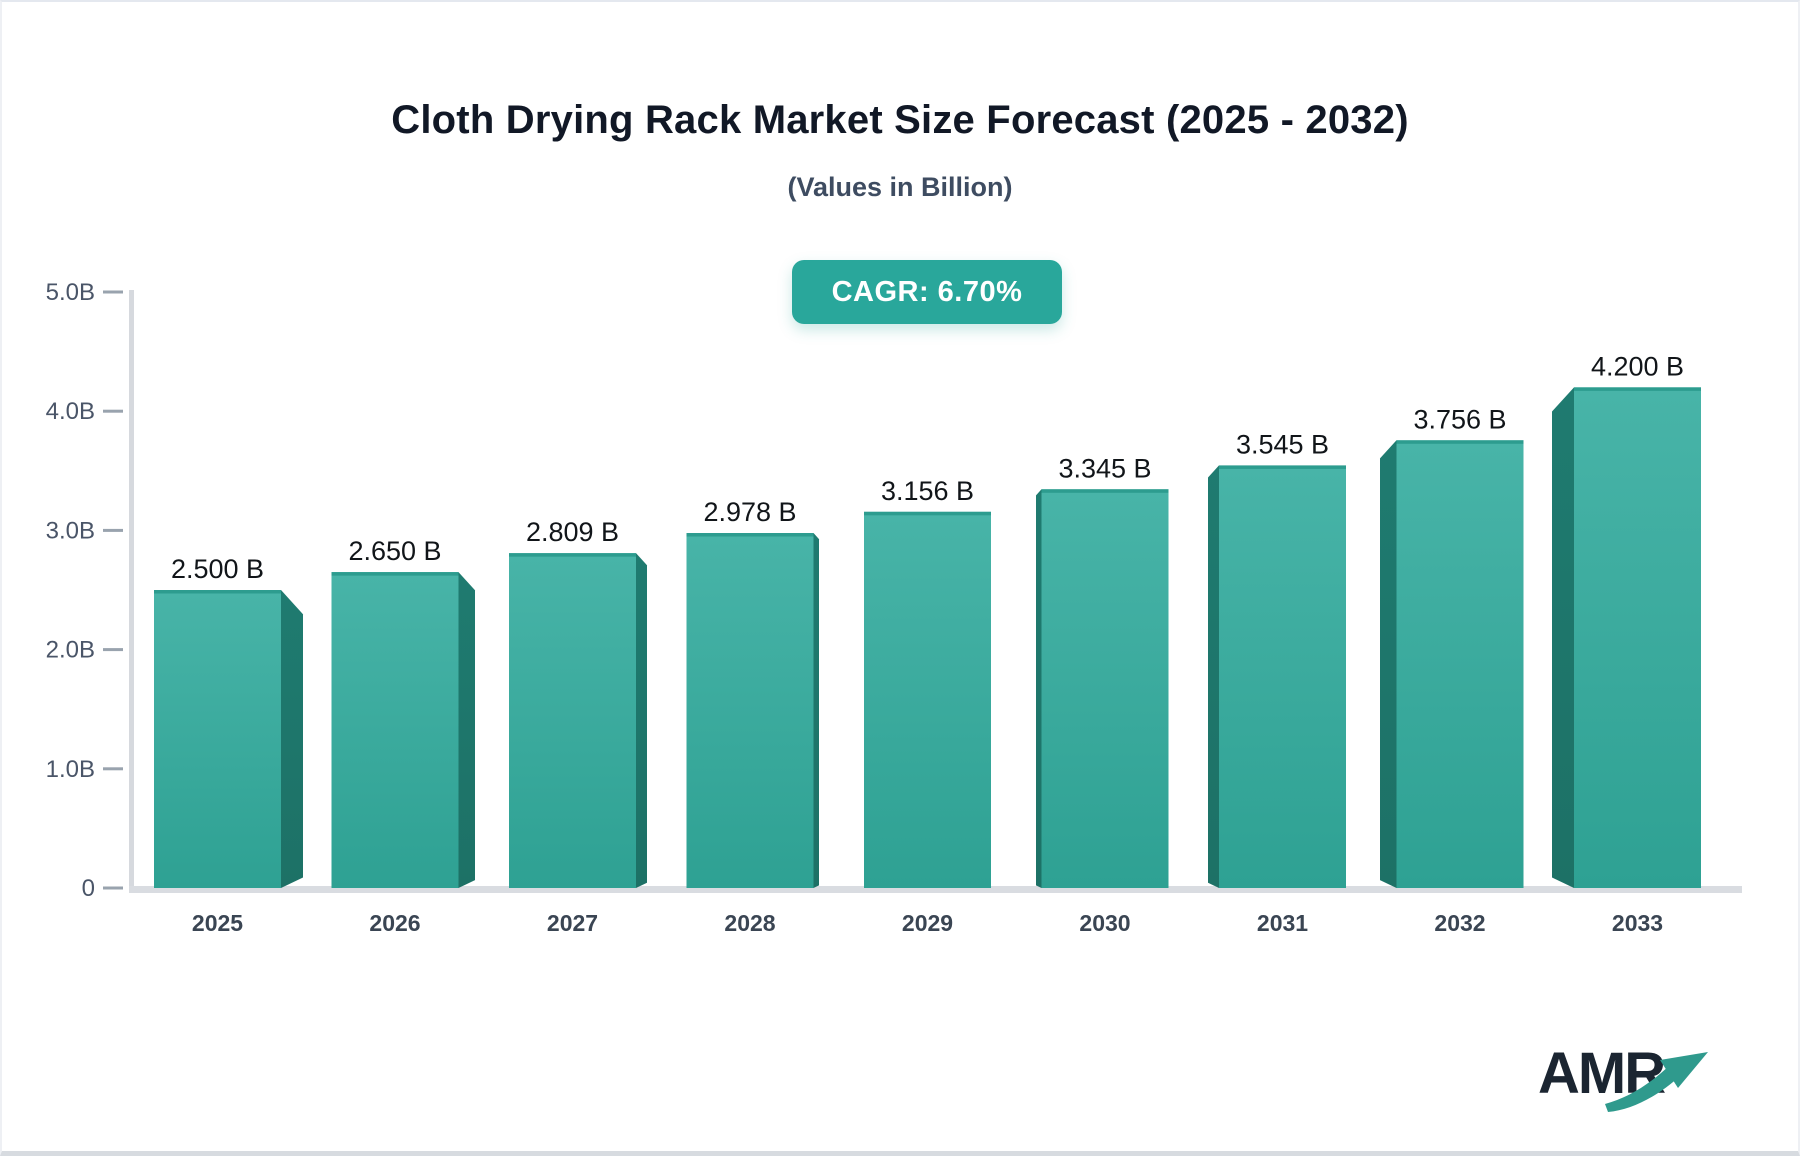  Describe the element at coordinates (217, 569) in the screenshot. I see `bar-value-label-2025: 2.500 B` at that location.